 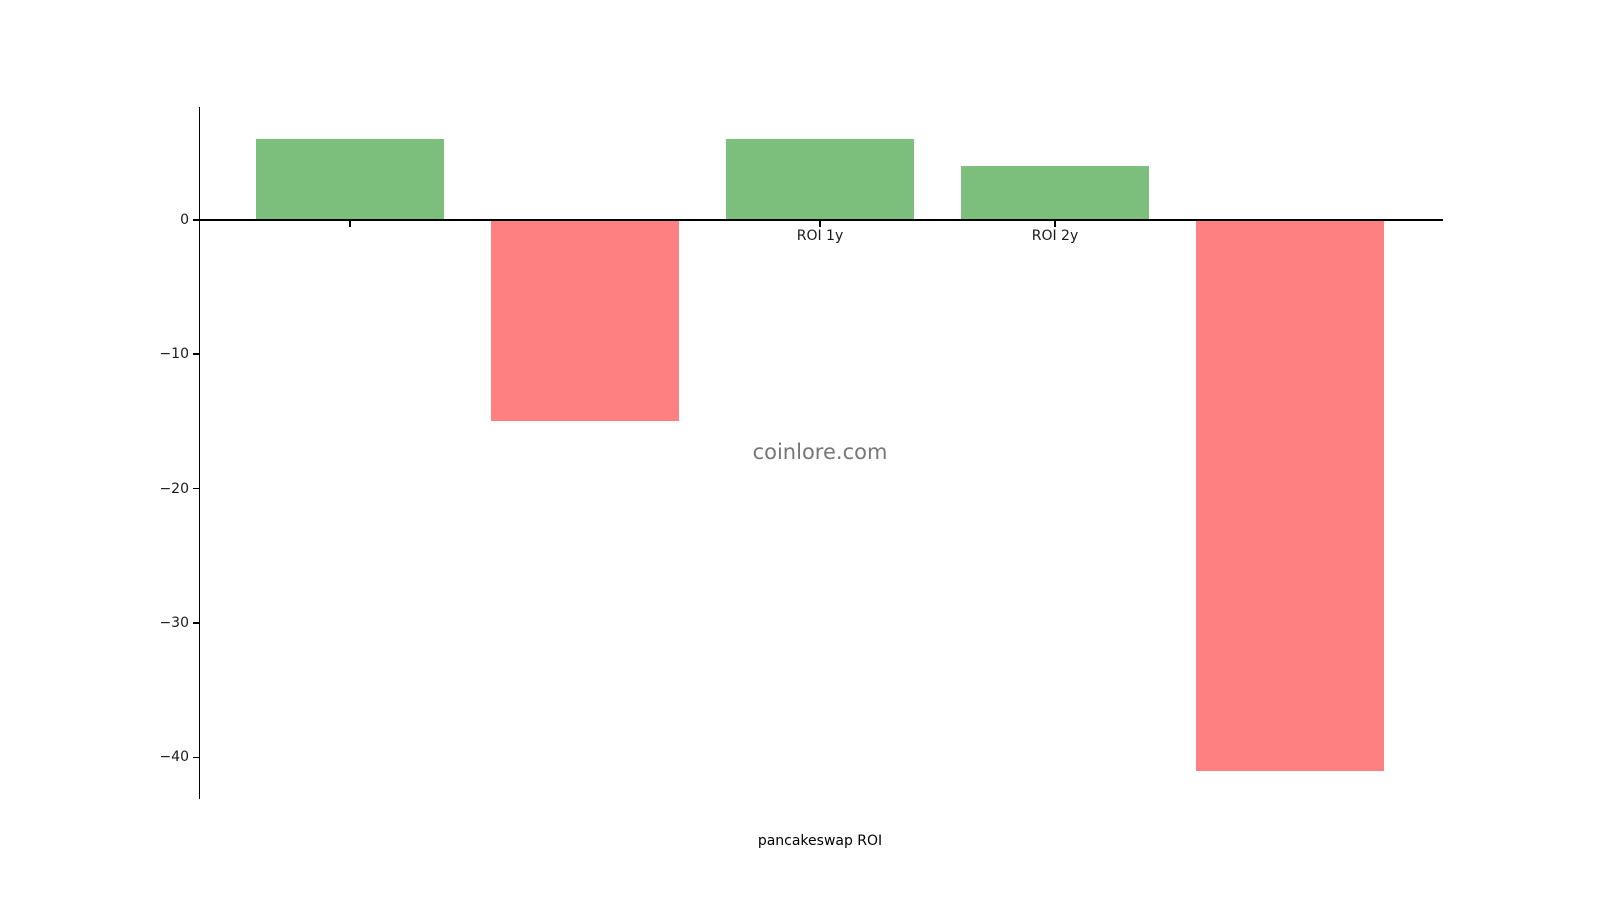 I want to click on y-tick-label: 0, so click(x=184, y=219).